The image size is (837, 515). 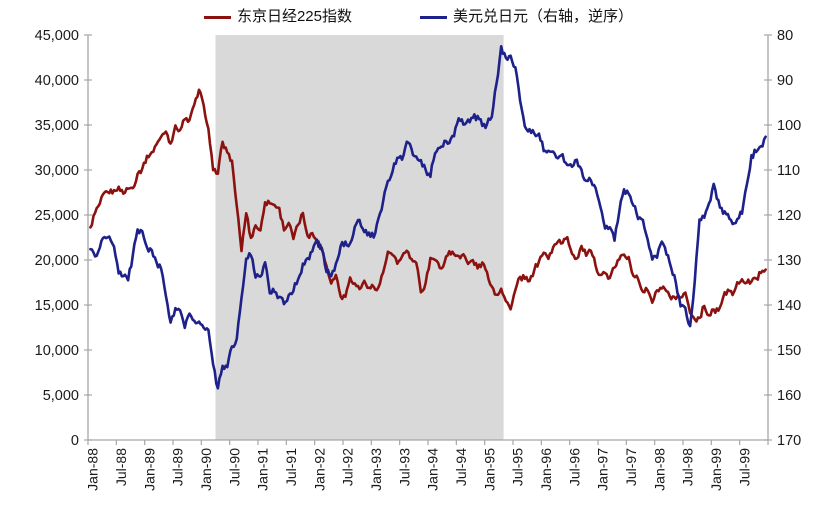 What do you see at coordinates (785, 81) in the screenshot?
I see `right-axis-tick-label: 90` at bounding box center [785, 81].